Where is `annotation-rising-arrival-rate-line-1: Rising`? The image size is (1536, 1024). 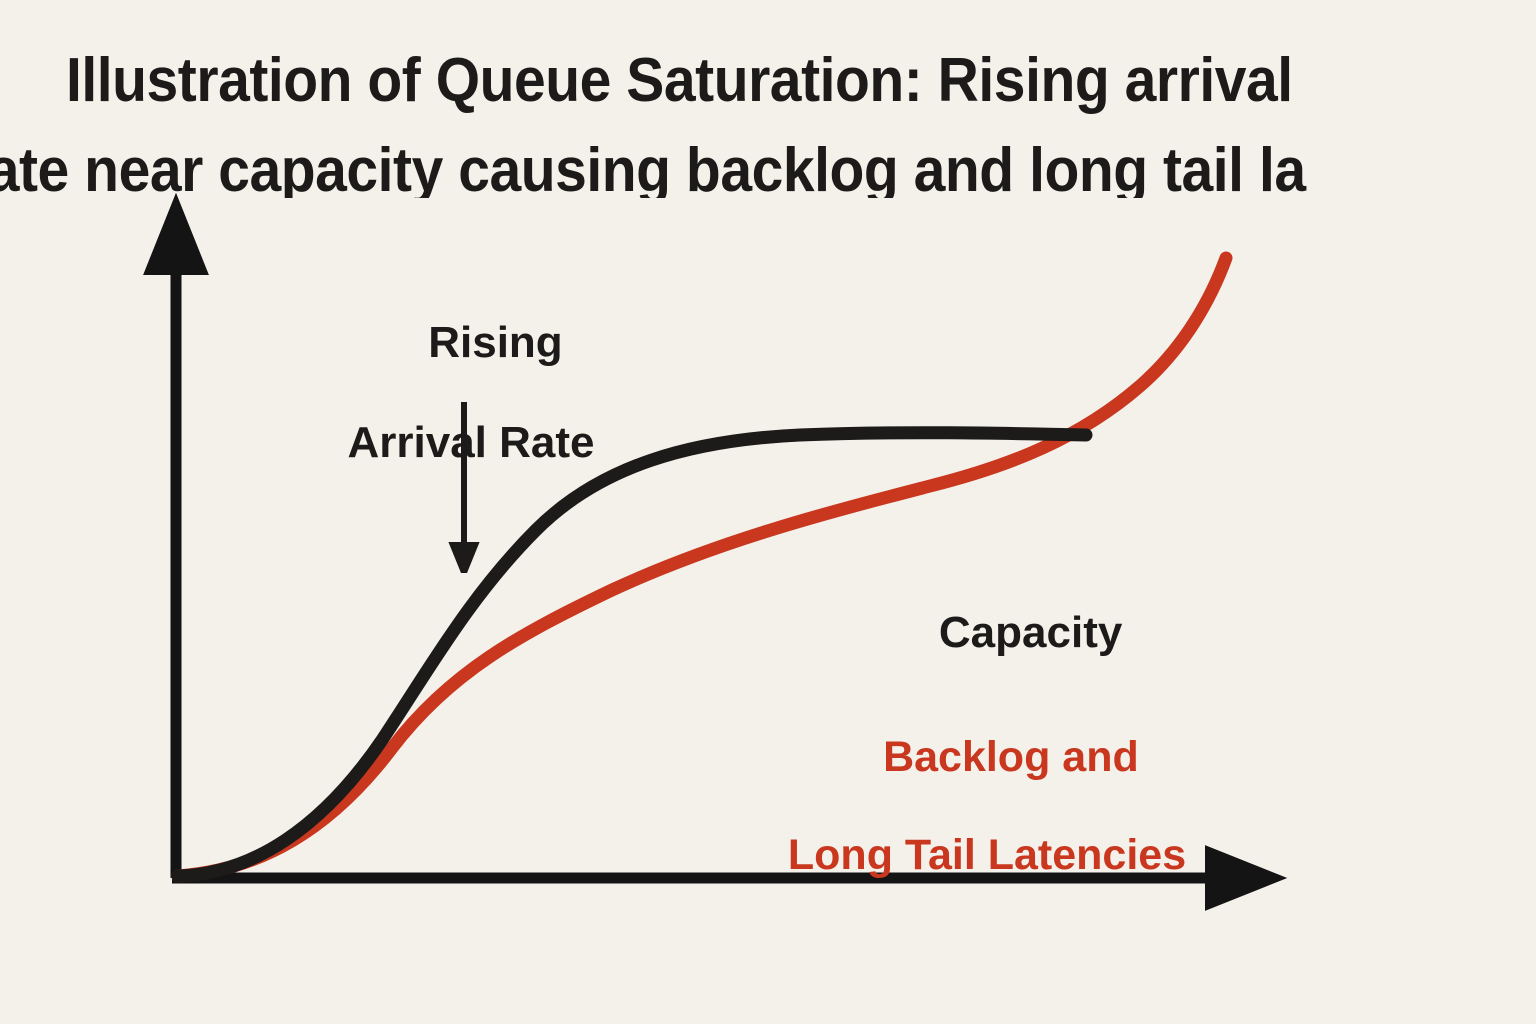 annotation-rising-arrival-rate-line-1: Rising is located at coordinates (495, 343).